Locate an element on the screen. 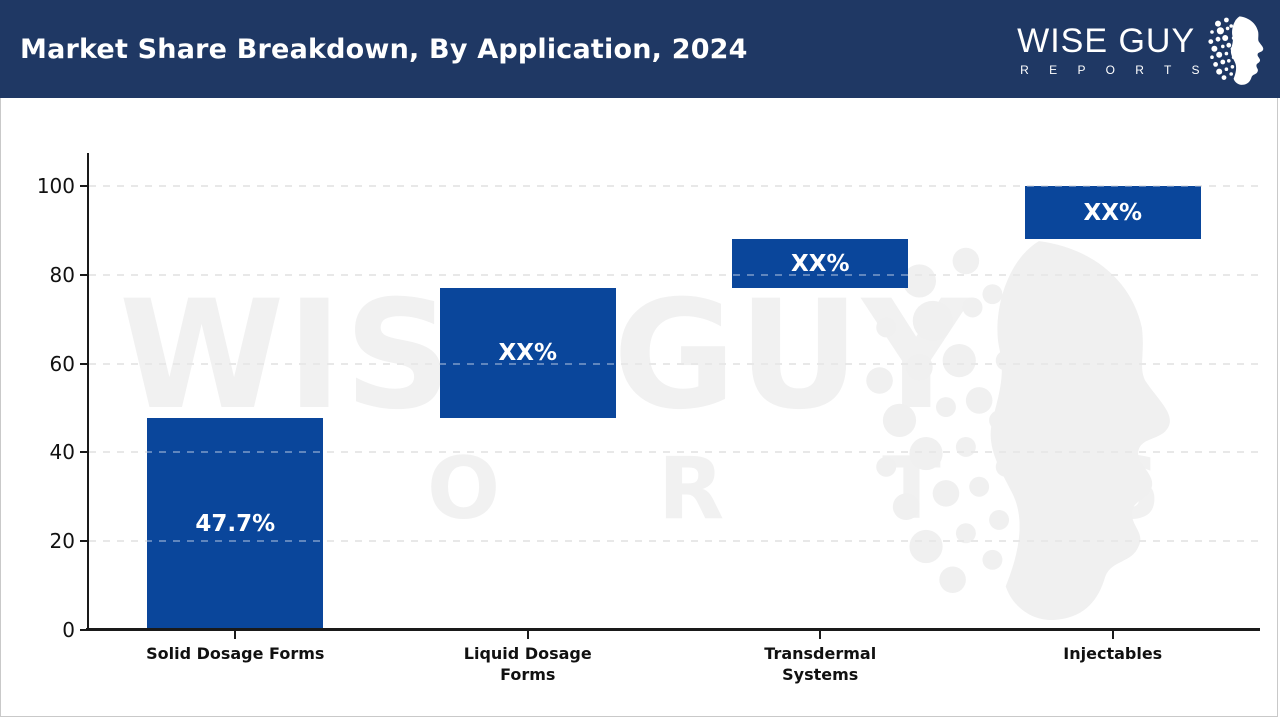  y-tick-label: 80 is located at coordinates (62, 274).